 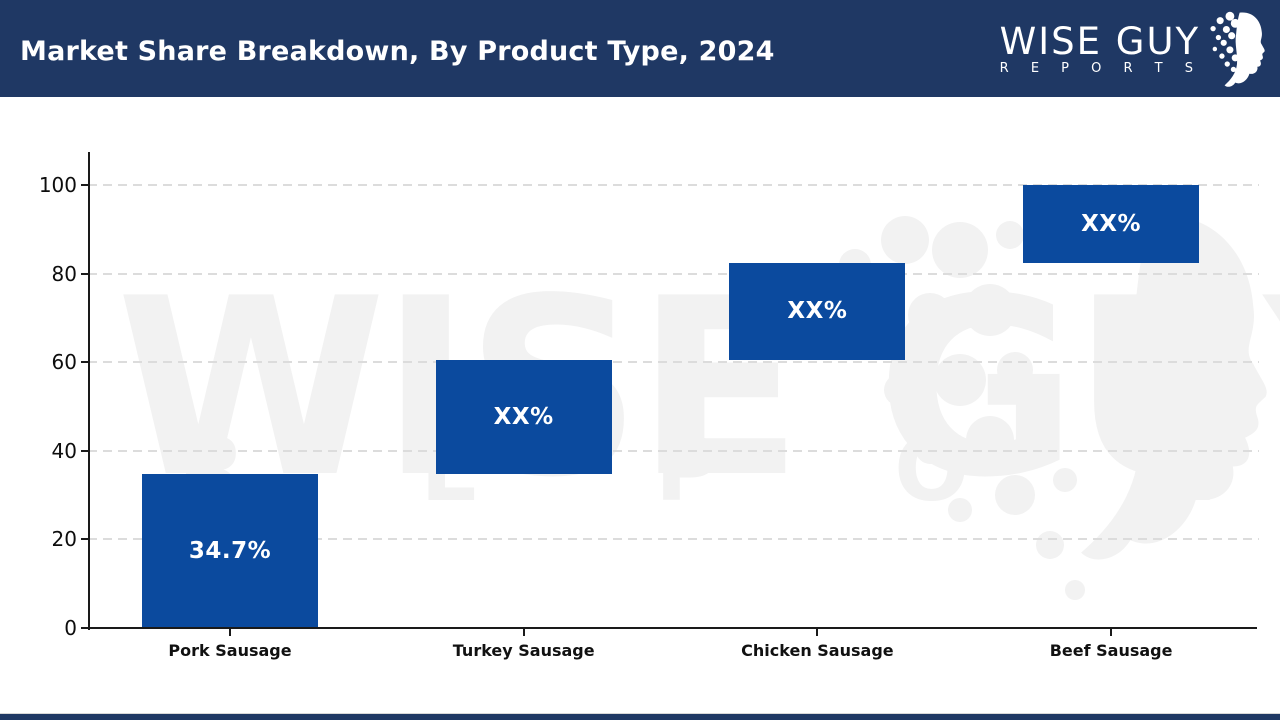 What do you see at coordinates (70, 627) in the screenshot?
I see `y-tick-label: 0` at bounding box center [70, 627].